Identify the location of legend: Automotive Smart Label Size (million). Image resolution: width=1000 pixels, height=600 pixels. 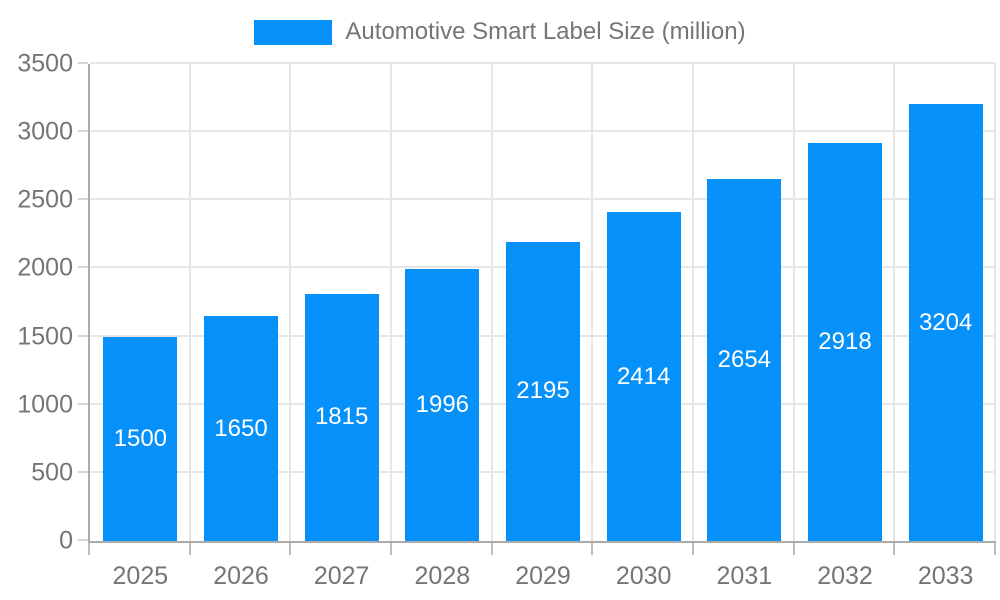
(500, 32).